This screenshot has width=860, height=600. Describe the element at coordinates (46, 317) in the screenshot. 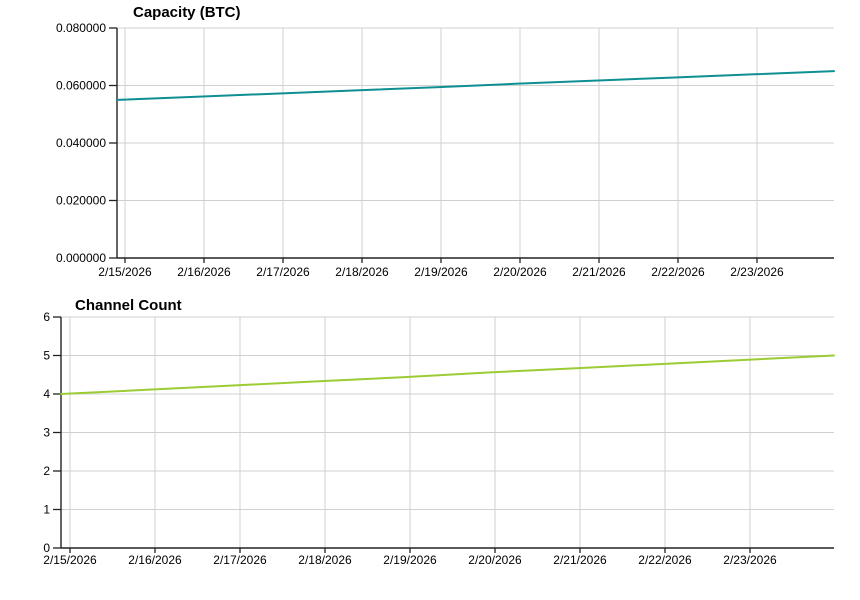

I see `y-tick-label: 6` at that location.